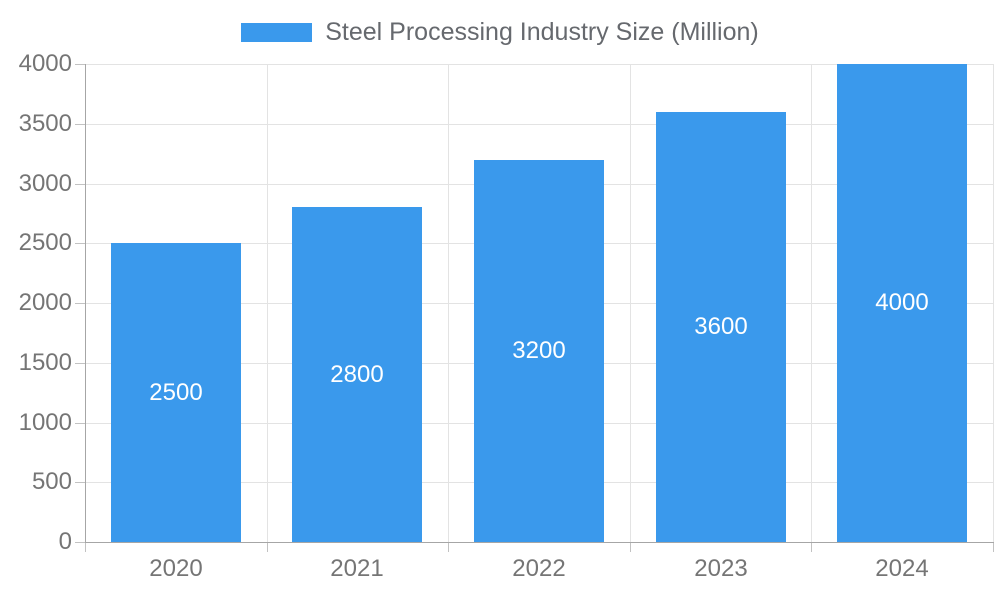  I want to click on x-axis-label-2020: 2020, so click(176, 568).